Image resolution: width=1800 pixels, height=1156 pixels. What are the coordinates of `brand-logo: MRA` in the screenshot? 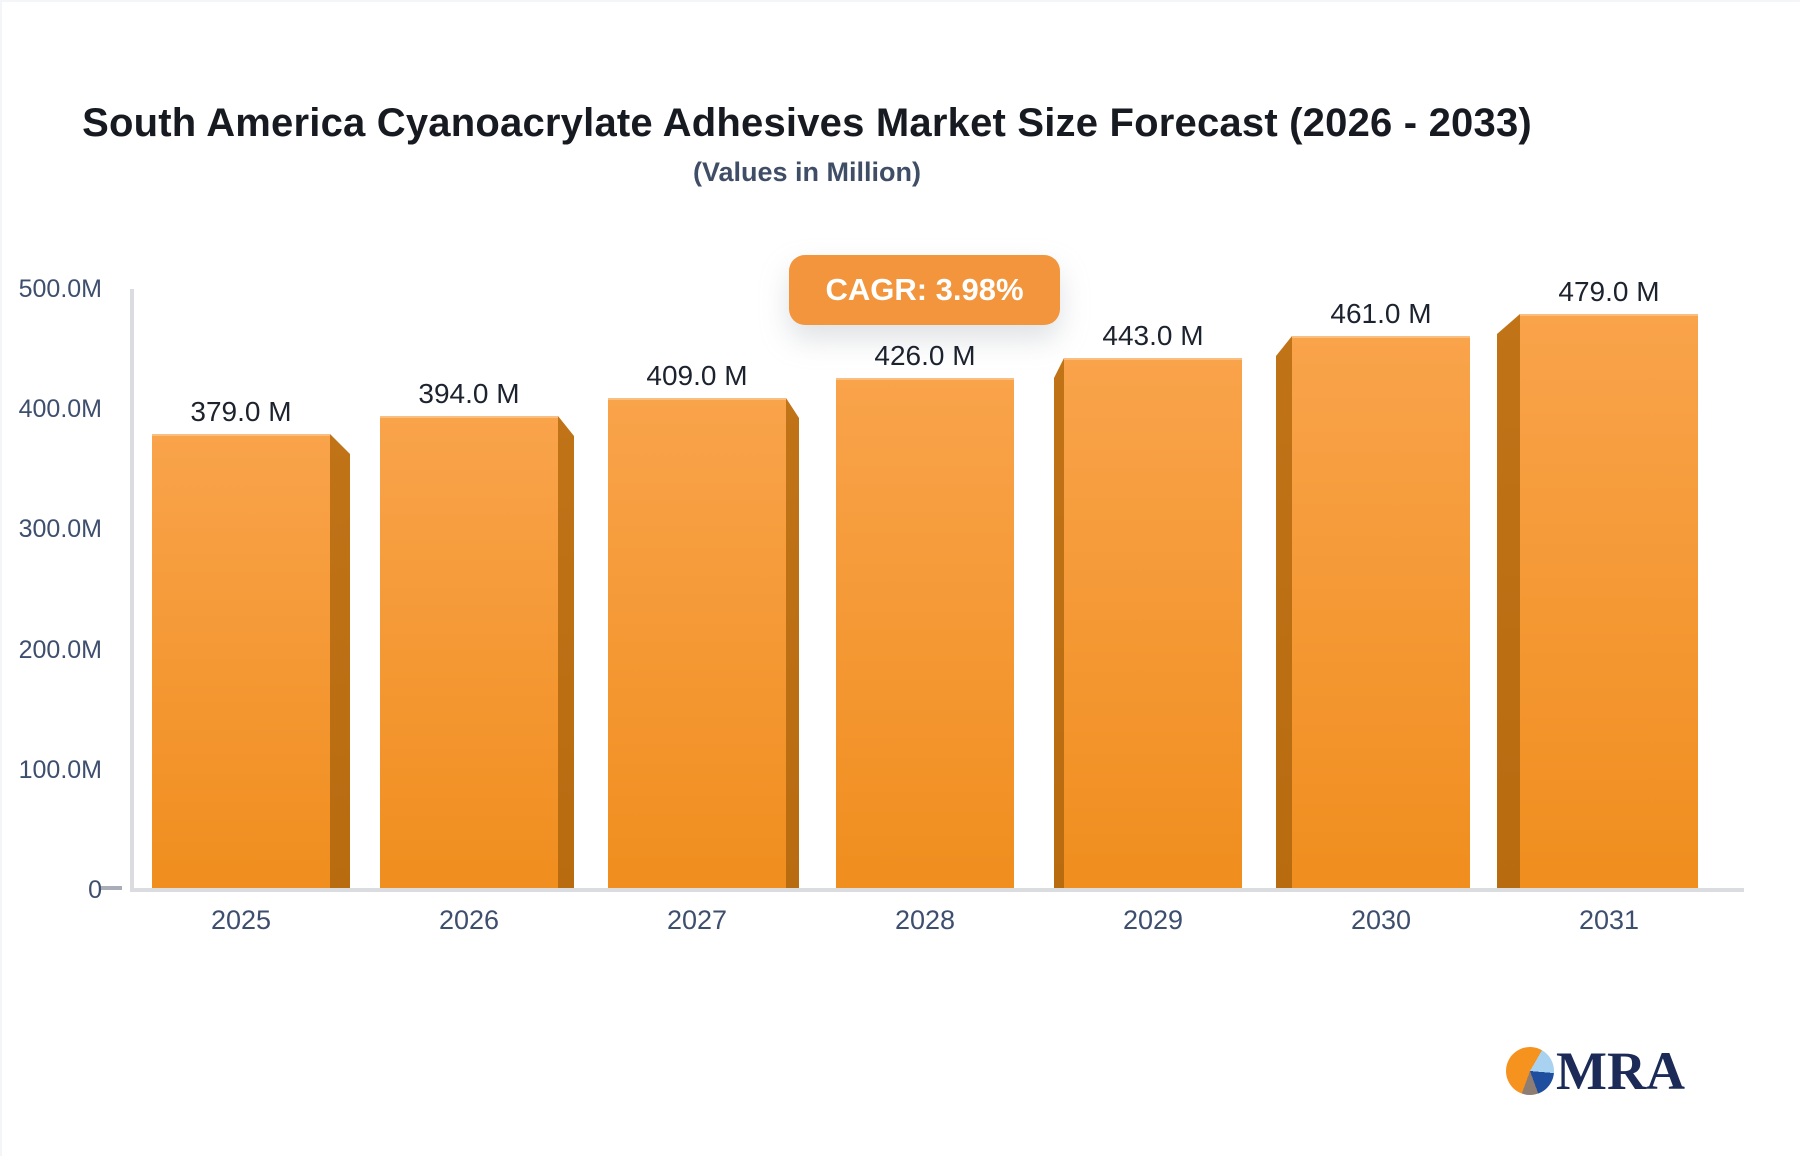 It's located at (1595, 1071).